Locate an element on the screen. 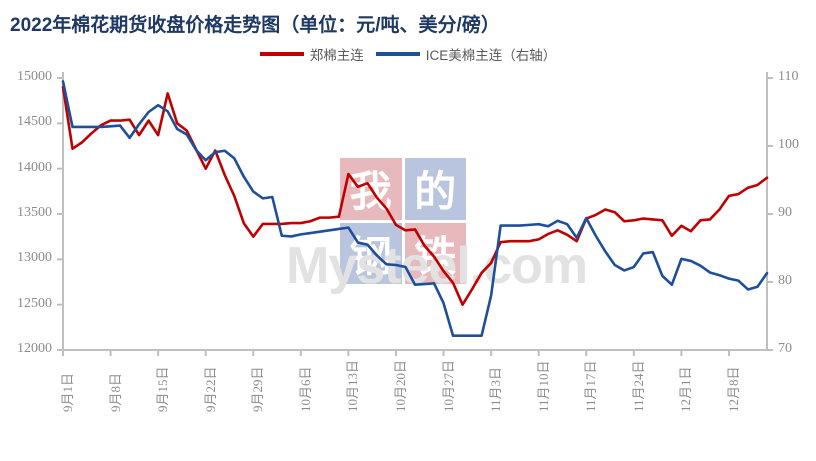 The width and height of the screenshot is (816, 461). x-tick-label-5: 10月6日 is located at coordinates (305, 389).